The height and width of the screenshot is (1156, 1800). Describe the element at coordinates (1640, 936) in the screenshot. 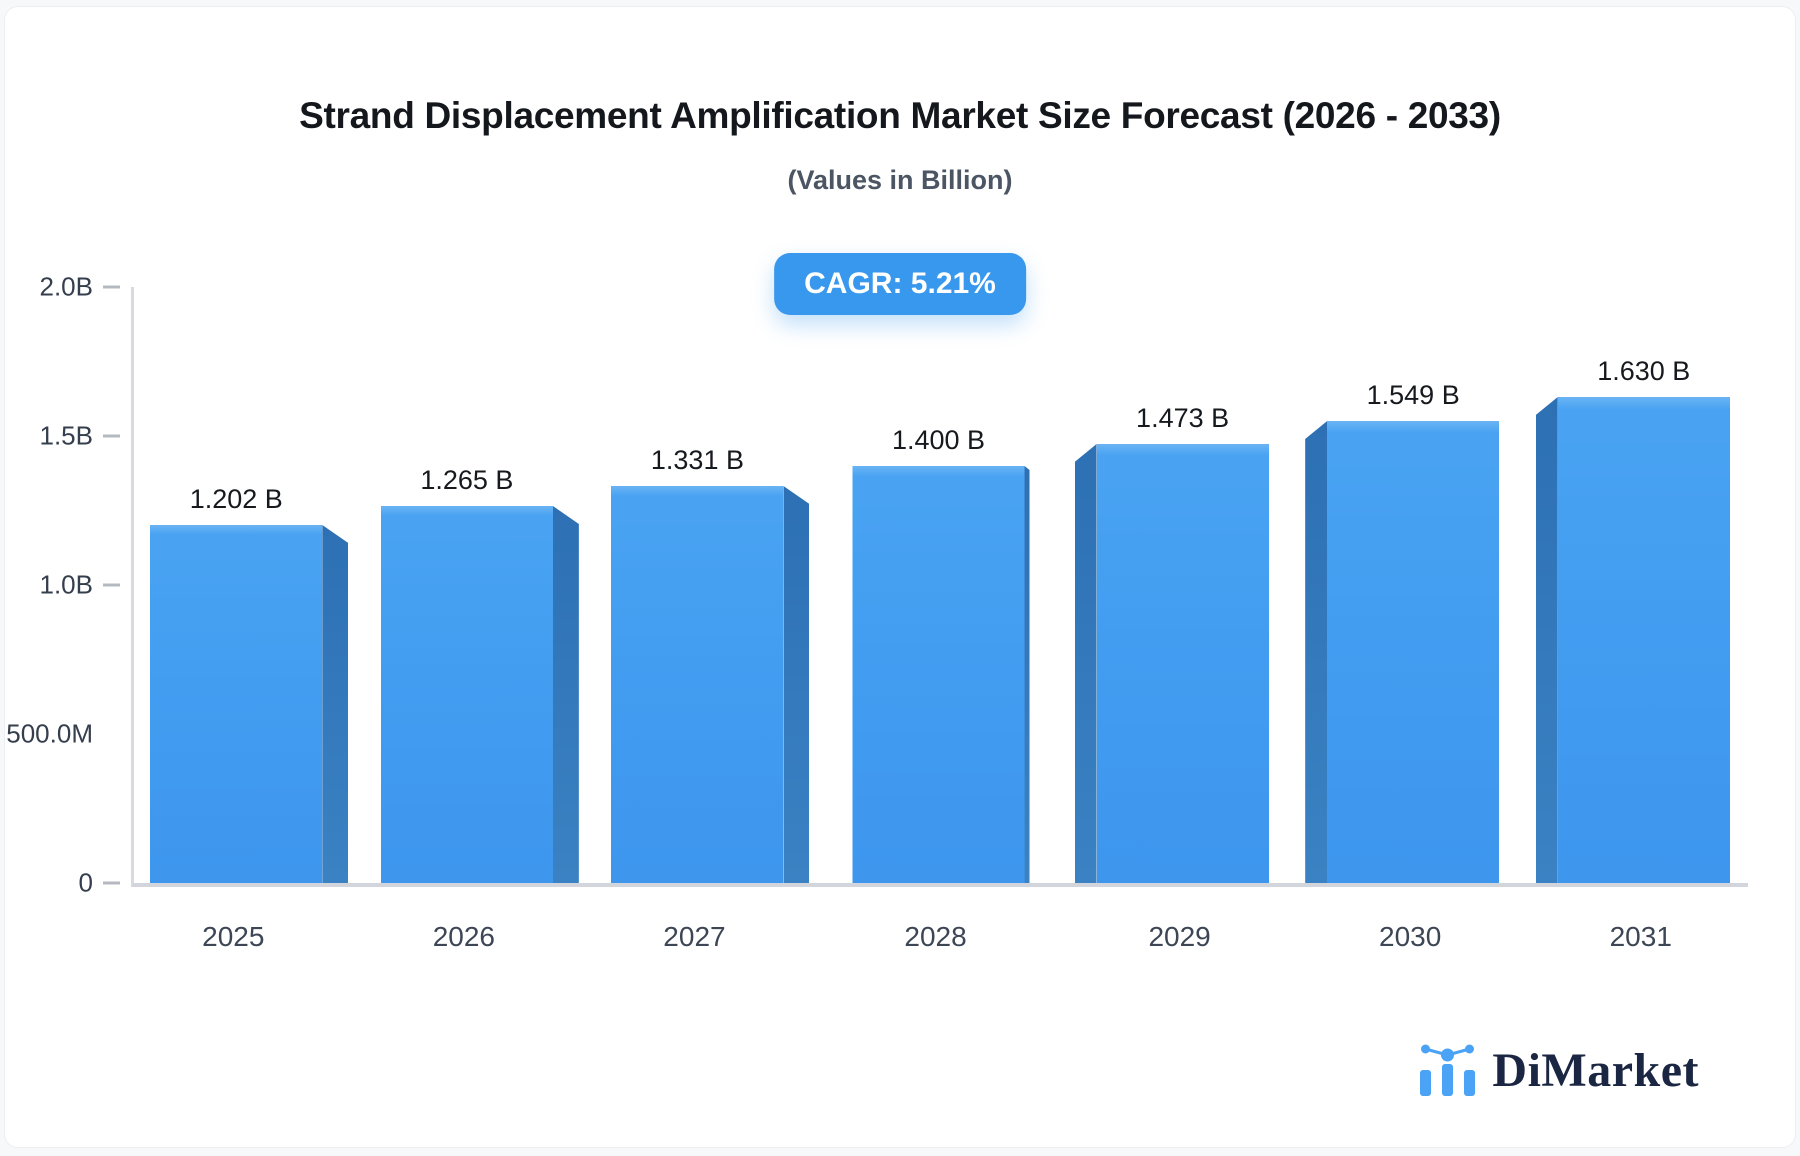

I see `x-axis-label: 2031` at that location.